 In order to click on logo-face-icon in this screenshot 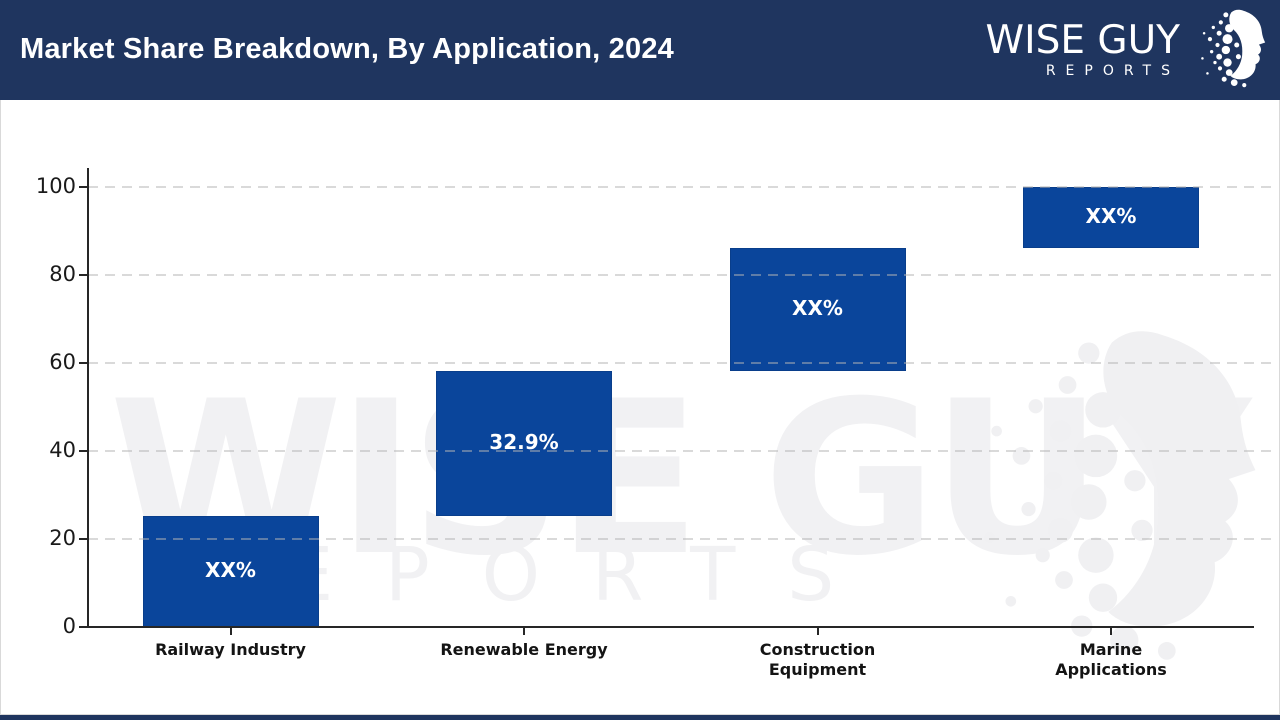, I will do `click(1233, 48)`.